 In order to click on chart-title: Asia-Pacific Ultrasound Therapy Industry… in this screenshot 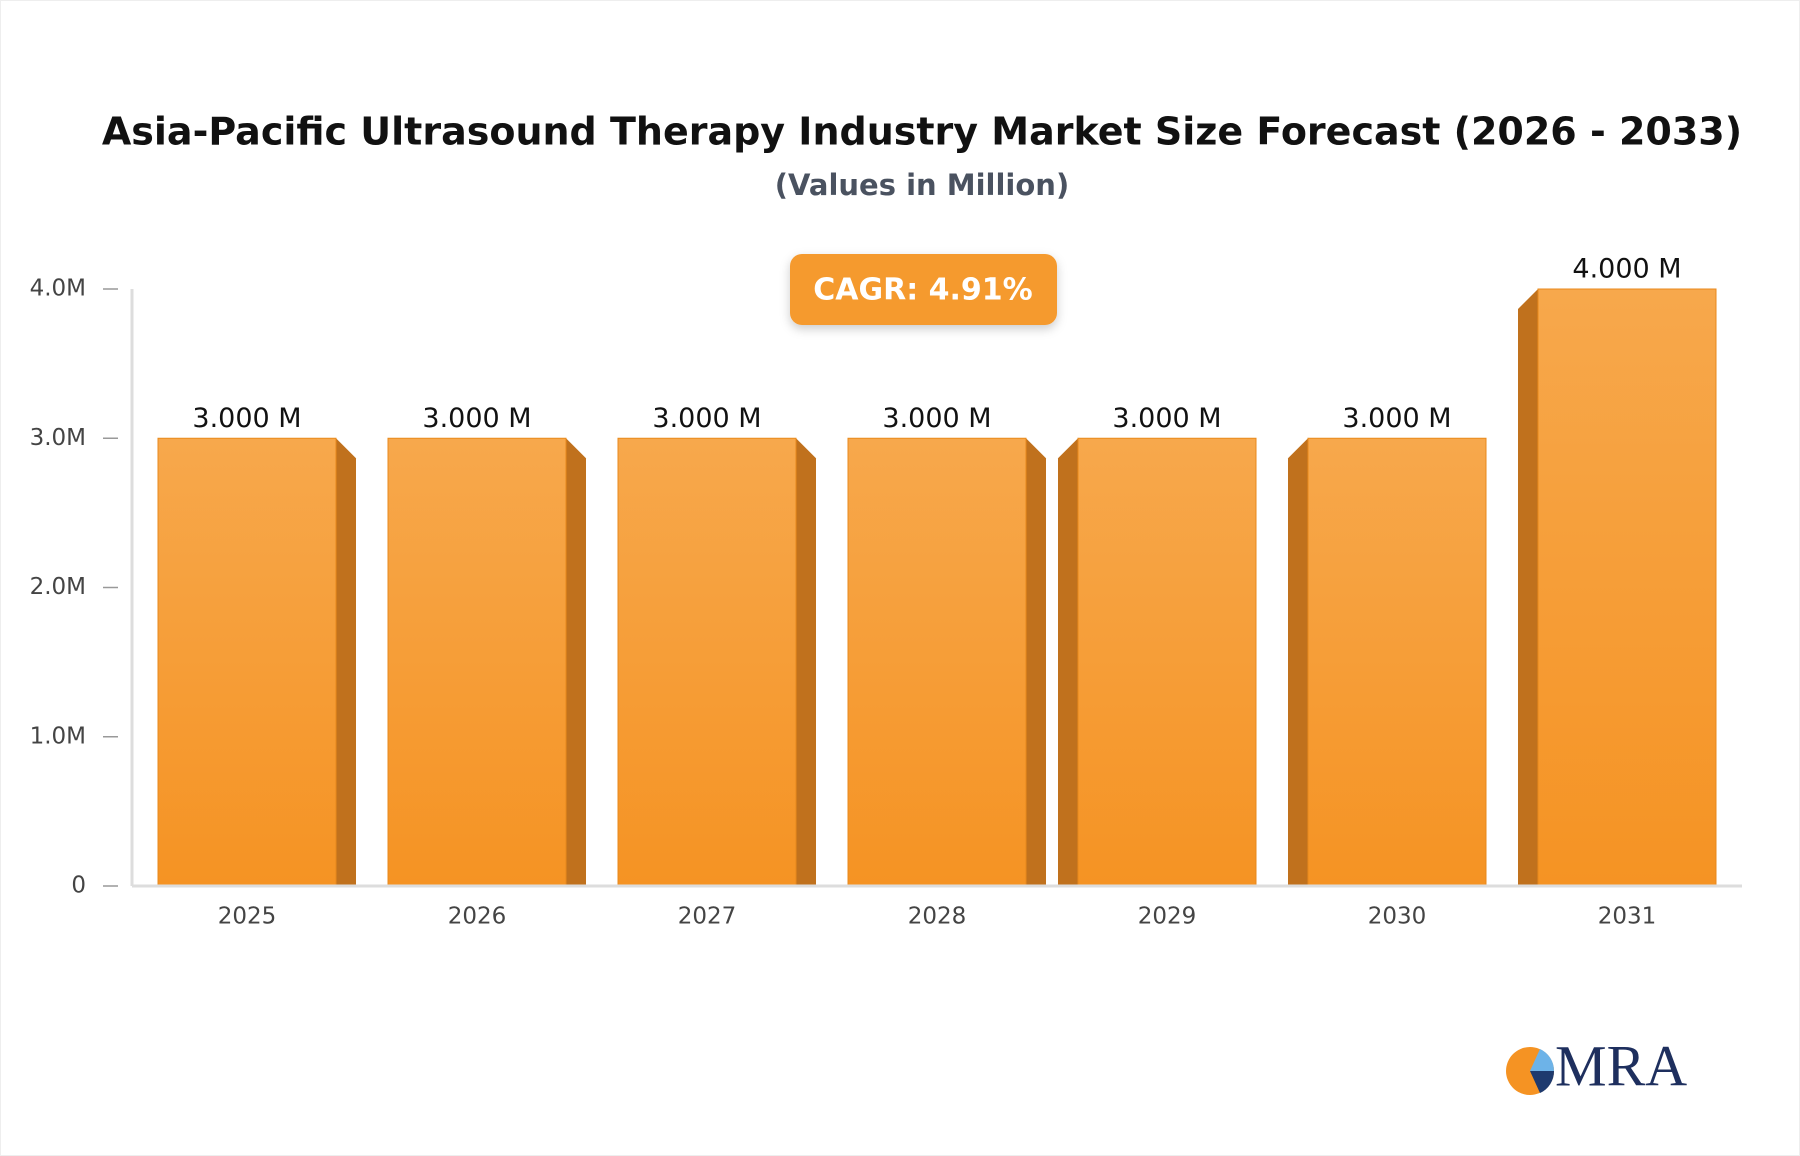, I will do `click(922, 132)`.